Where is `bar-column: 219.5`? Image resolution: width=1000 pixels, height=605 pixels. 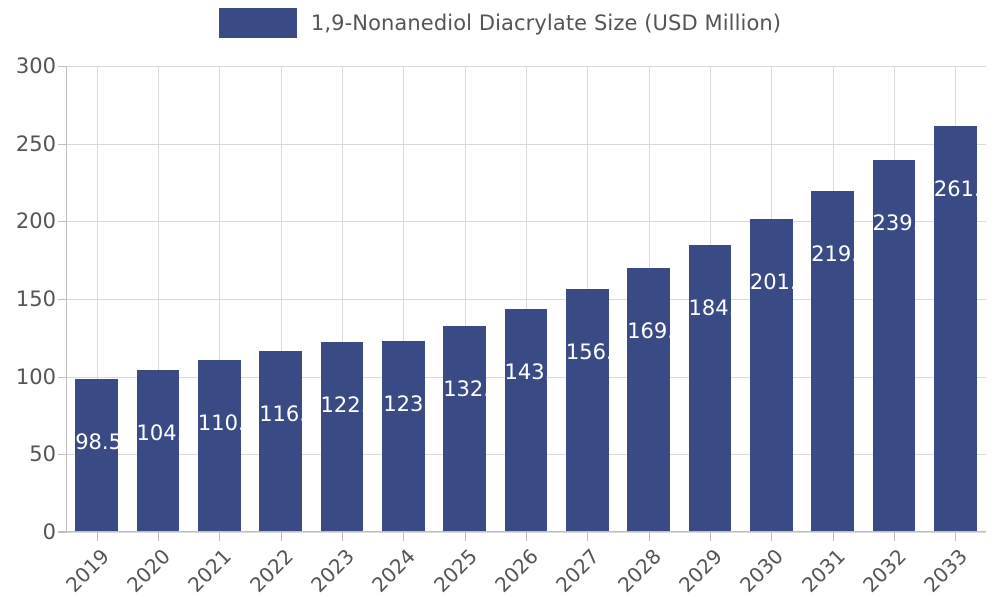
bar-column: 219.5 is located at coordinates (833, 299).